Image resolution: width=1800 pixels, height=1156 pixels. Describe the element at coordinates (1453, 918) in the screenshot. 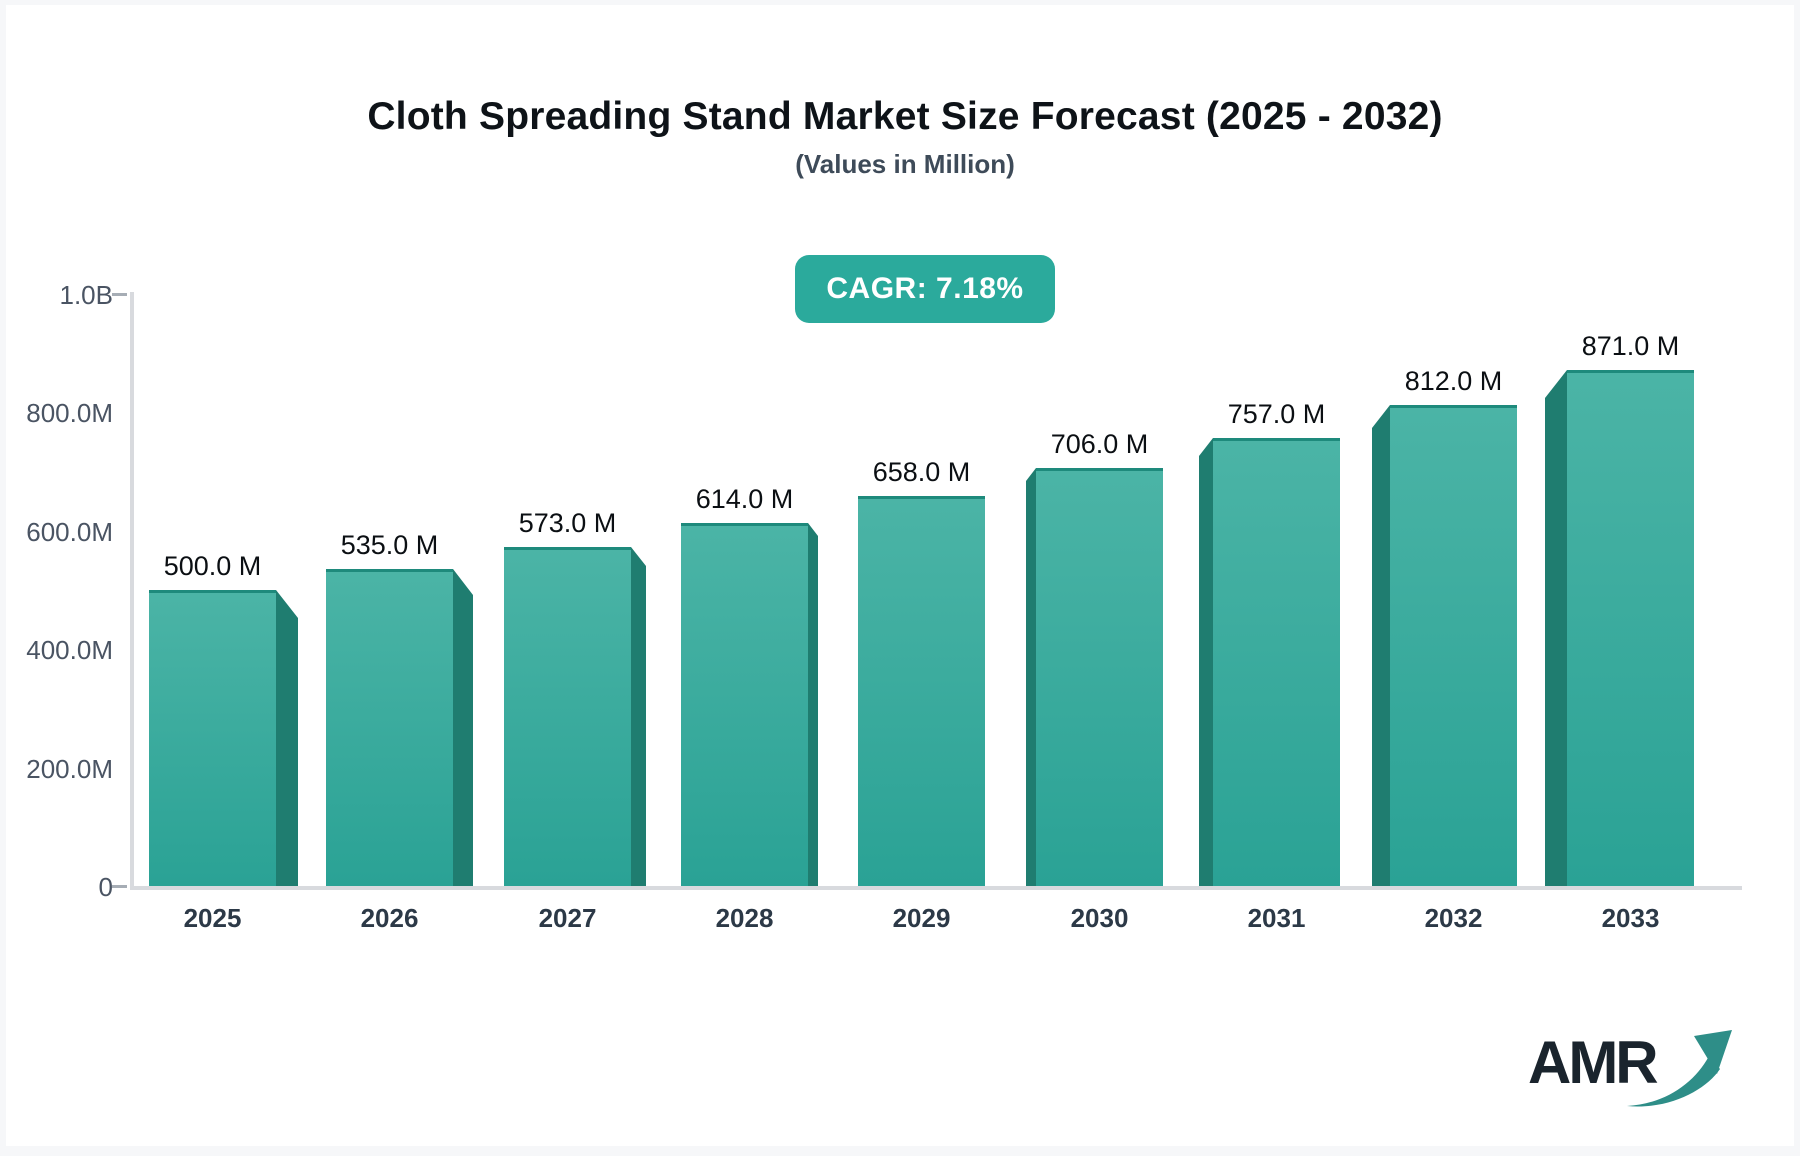

I see `x-axis-label: 2032` at that location.